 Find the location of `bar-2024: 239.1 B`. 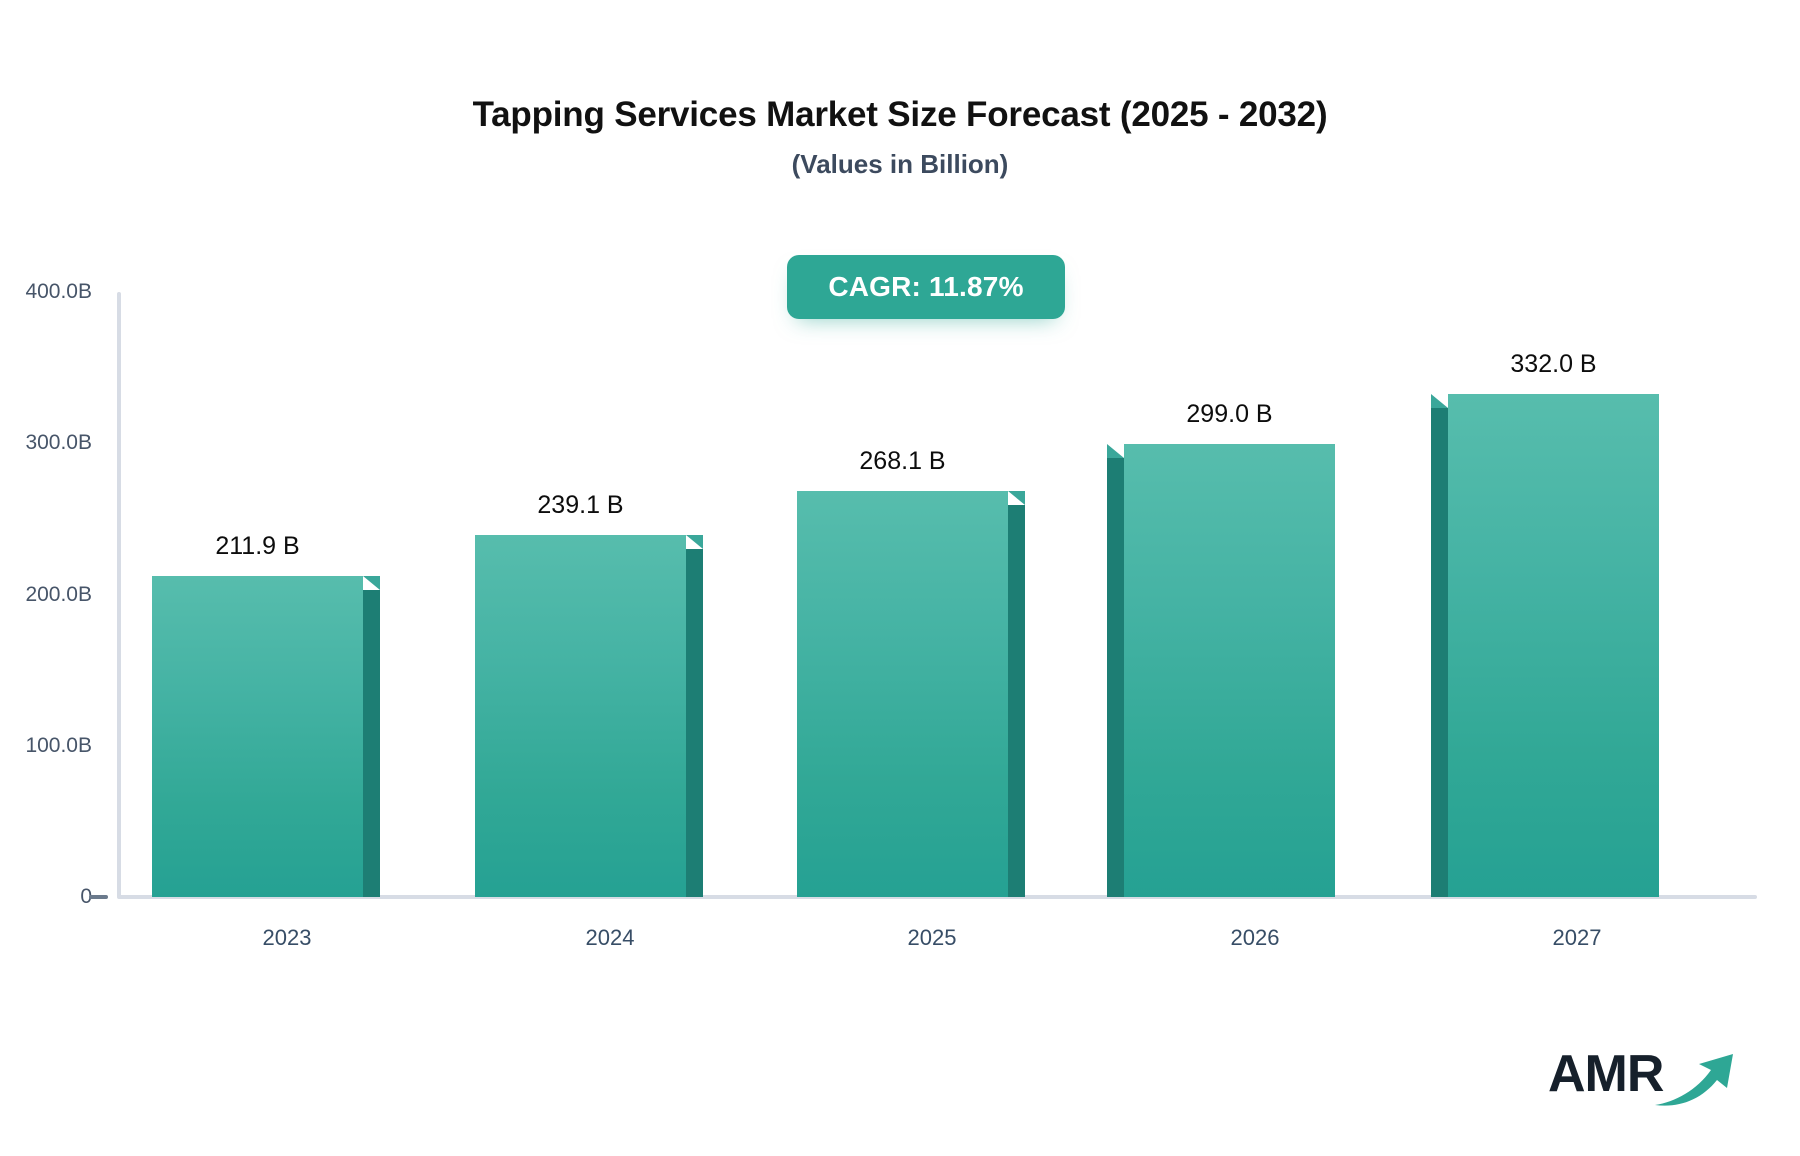

bar-2024: 239.1 B is located at coordinates (589, 694).